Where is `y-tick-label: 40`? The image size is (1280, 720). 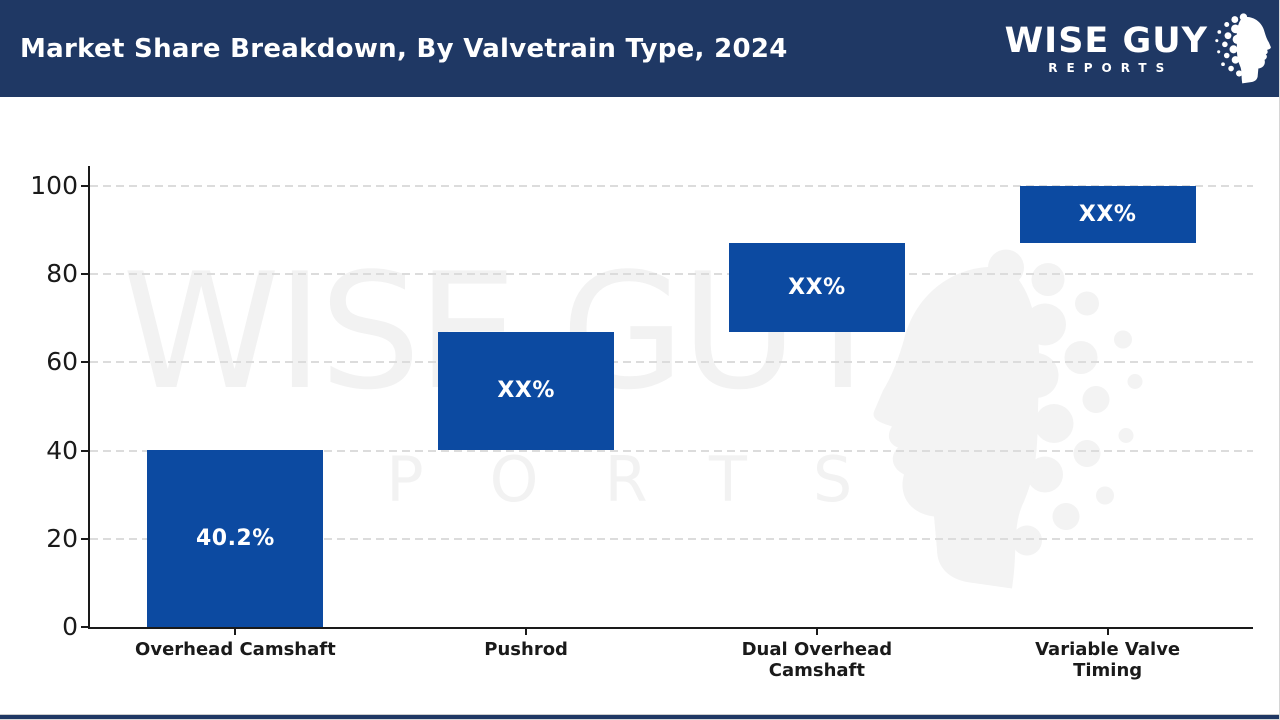 y-tick-label: 40 is located at coordinates (62, 450).